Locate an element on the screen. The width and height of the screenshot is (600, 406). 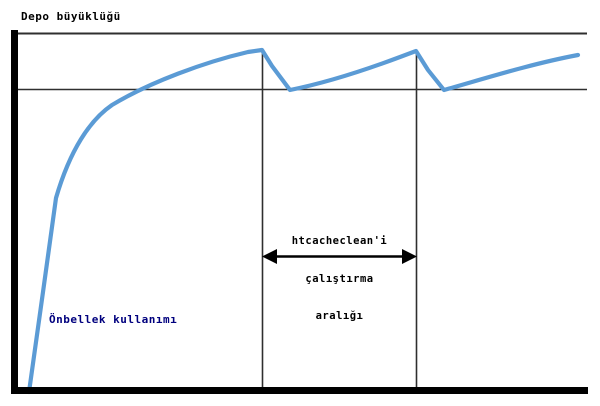
annotation-line-1: htcacheclean'i is located at coordinates (339, 241).